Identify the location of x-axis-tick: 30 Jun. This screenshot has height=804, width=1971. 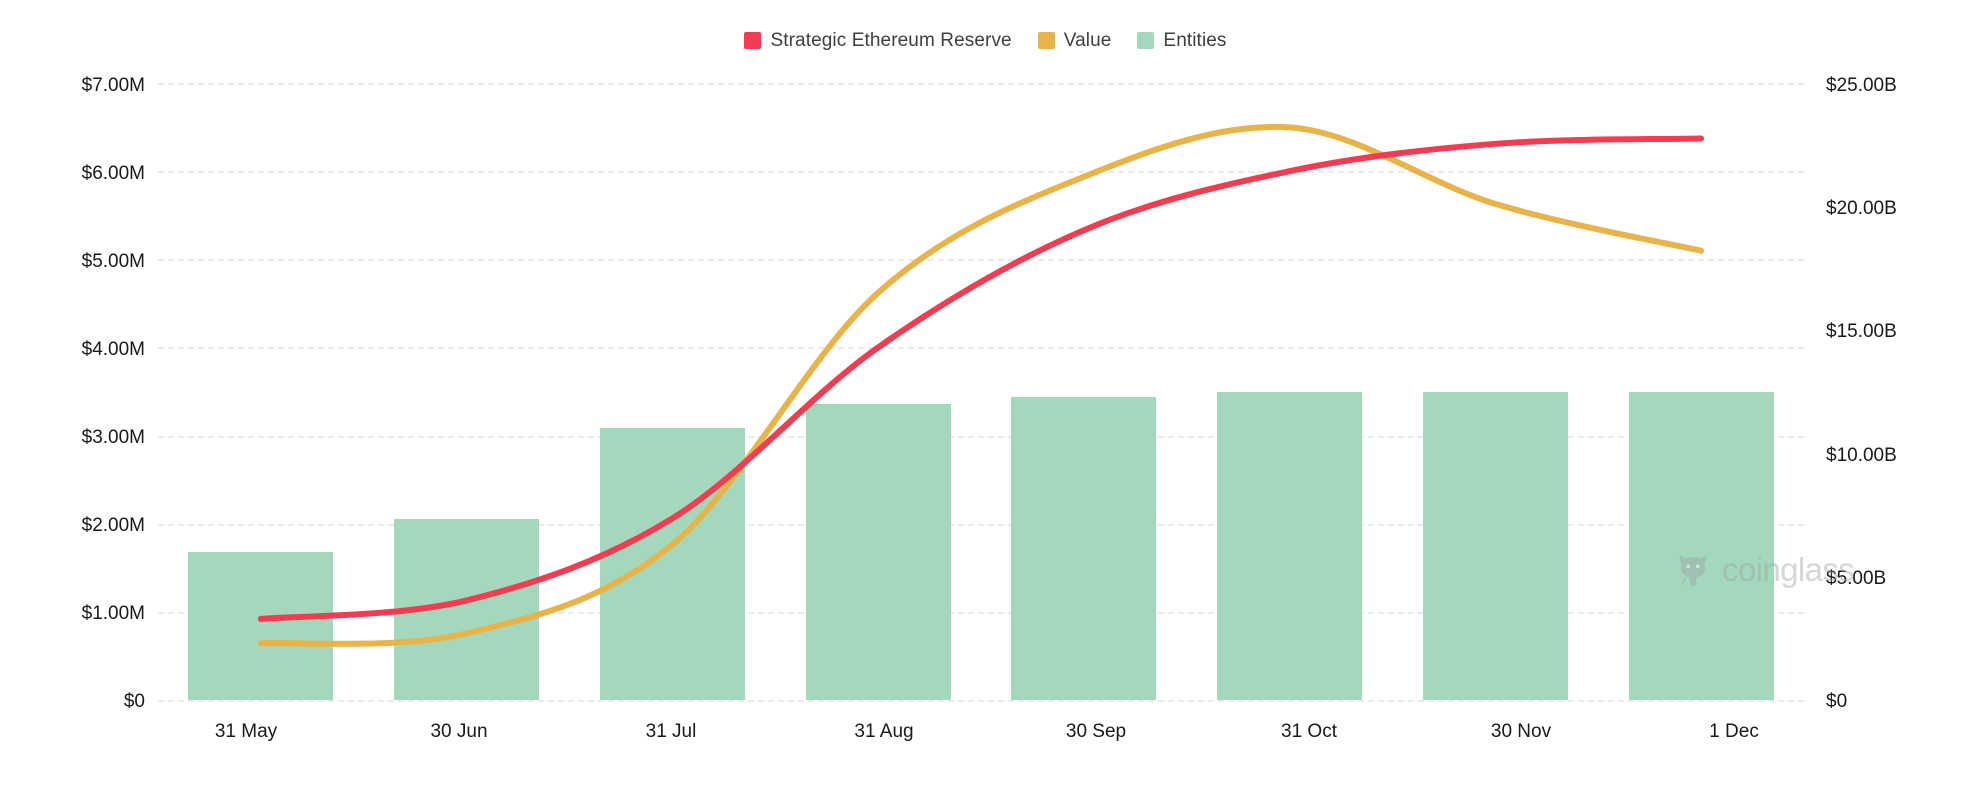
(459, 731).